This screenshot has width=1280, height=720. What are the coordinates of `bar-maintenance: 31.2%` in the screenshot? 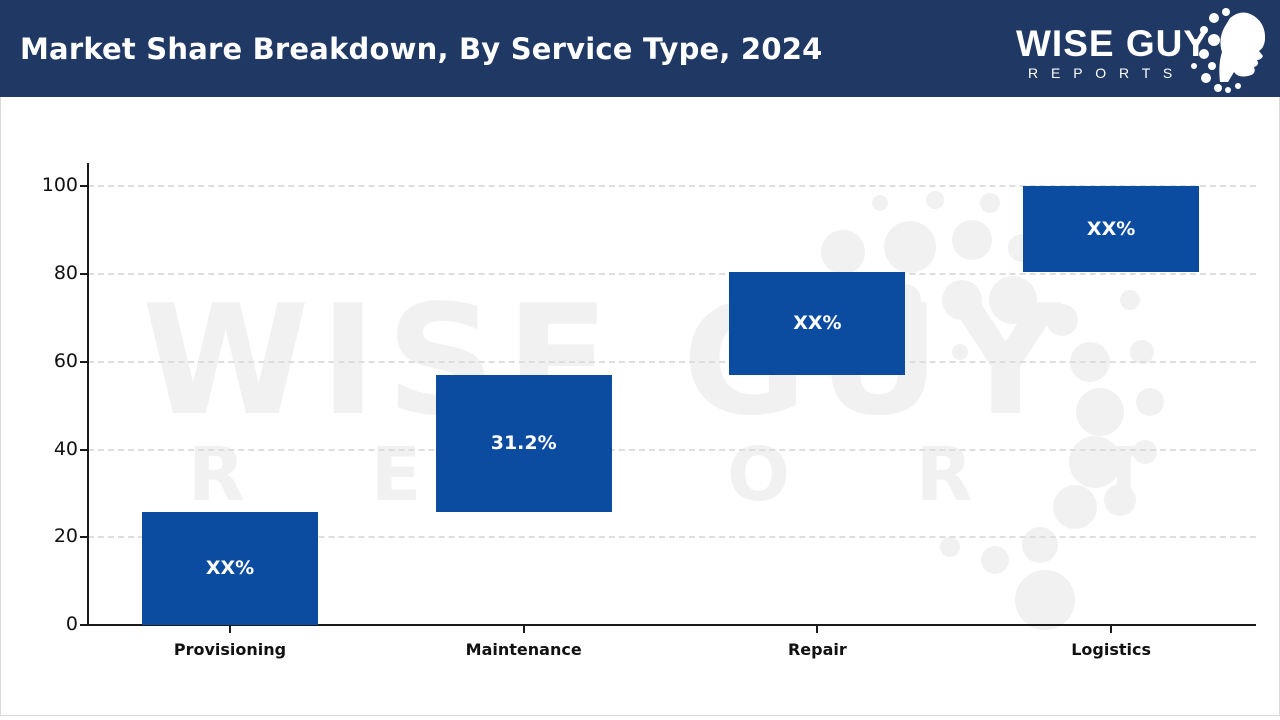 It's located at (523, 443).